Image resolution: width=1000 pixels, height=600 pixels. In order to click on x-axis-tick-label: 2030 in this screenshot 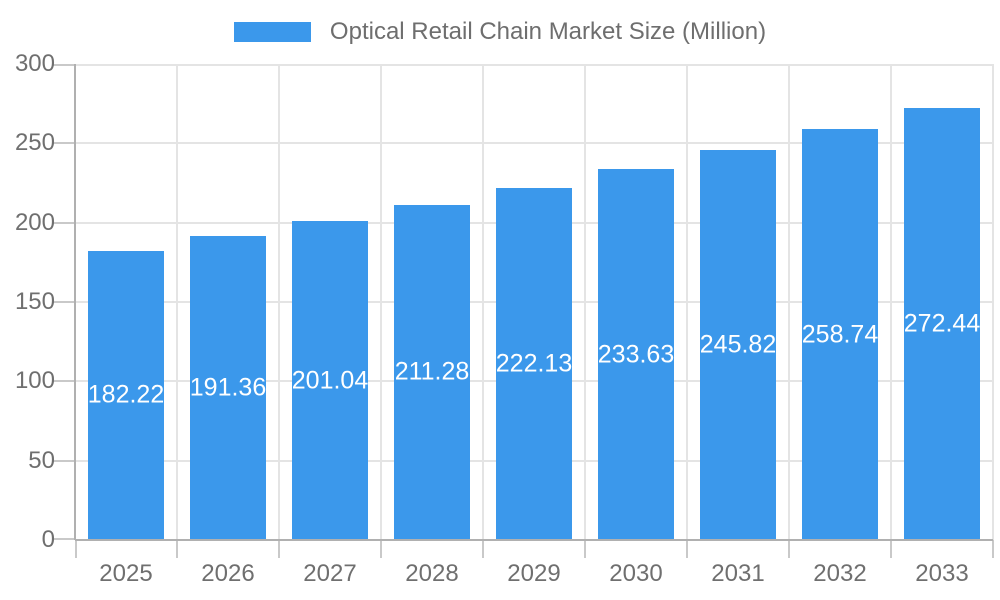, I will do `click(636, 573)`.